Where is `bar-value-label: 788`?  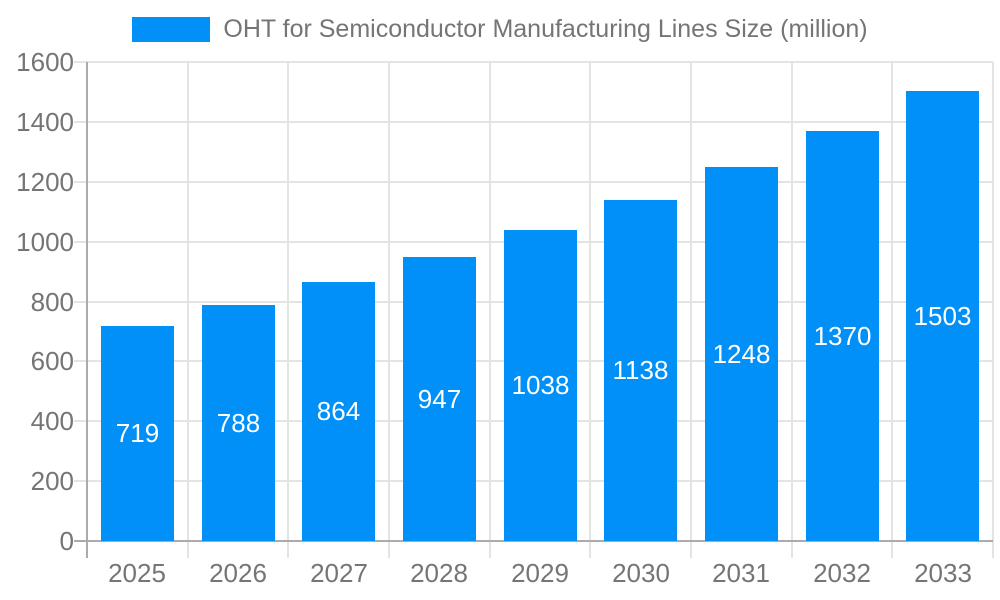 bar-value-label: 788 is located at coordinates (238, 422).